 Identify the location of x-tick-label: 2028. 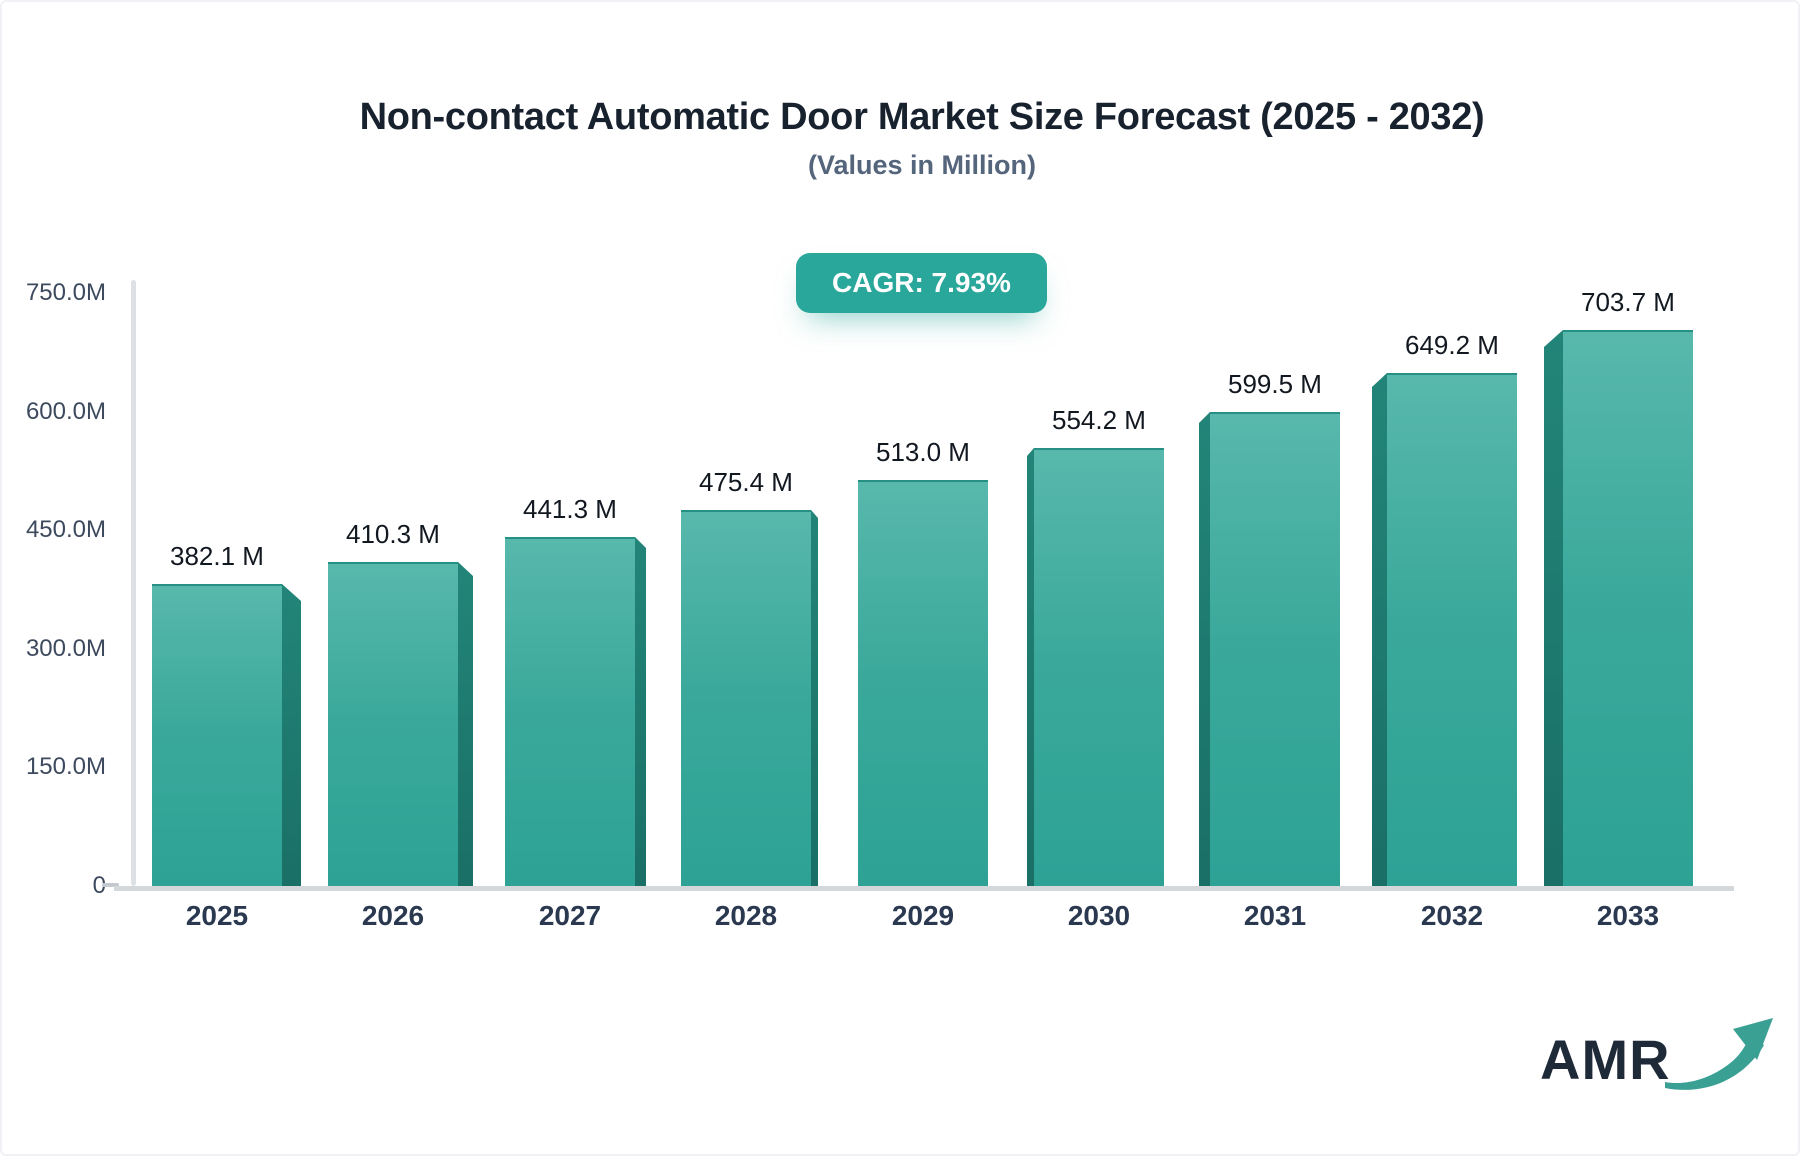
(746, 915).